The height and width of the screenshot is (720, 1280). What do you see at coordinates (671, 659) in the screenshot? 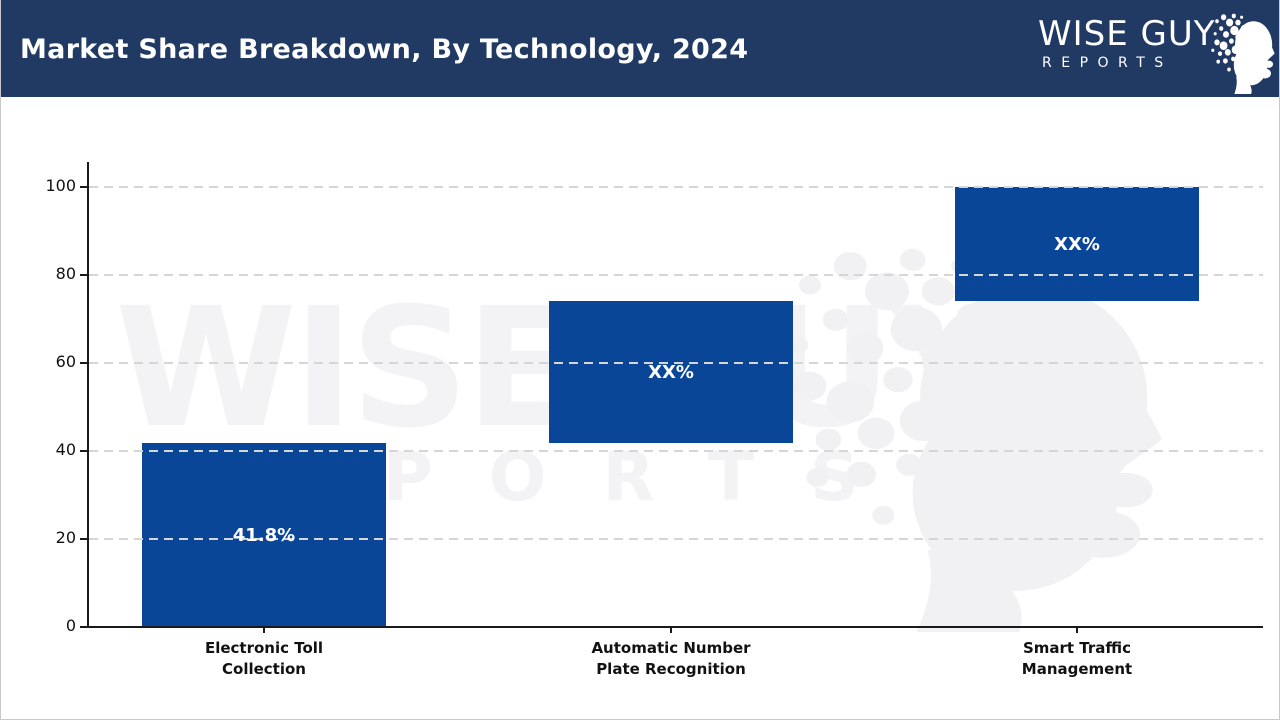
I see `x-category-label-automatic-number-plate-recognition: Automatic Number Plate Recognition` at bounding box center [671, 659].